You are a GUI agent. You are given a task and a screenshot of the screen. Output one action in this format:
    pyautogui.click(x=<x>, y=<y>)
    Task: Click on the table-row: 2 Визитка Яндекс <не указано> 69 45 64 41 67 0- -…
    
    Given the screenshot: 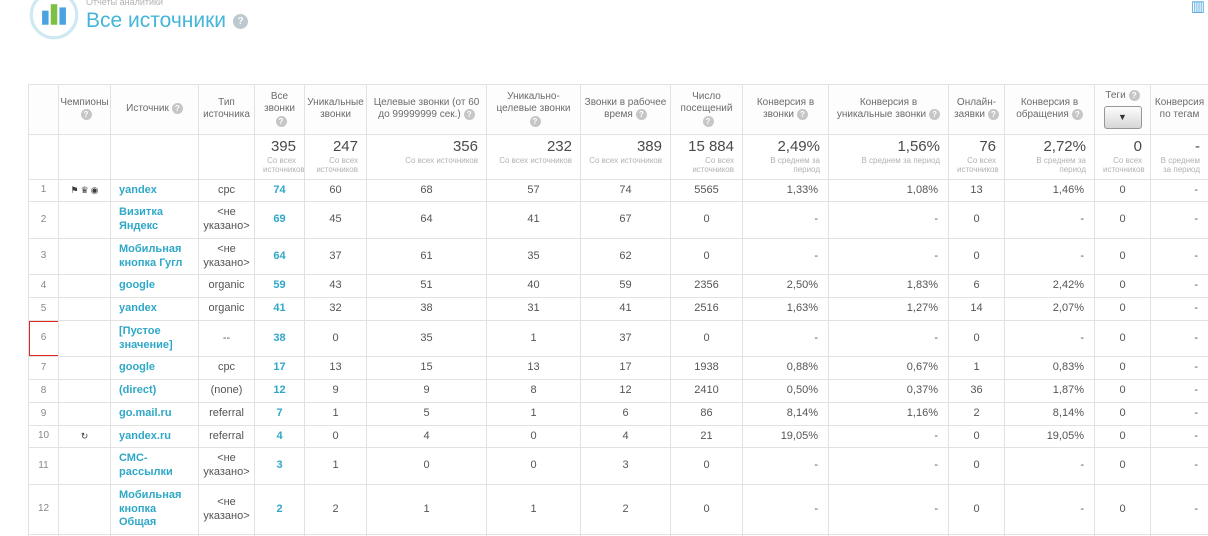 What is the action you would take?
    pyautogui.click(x=618, y=220)
    